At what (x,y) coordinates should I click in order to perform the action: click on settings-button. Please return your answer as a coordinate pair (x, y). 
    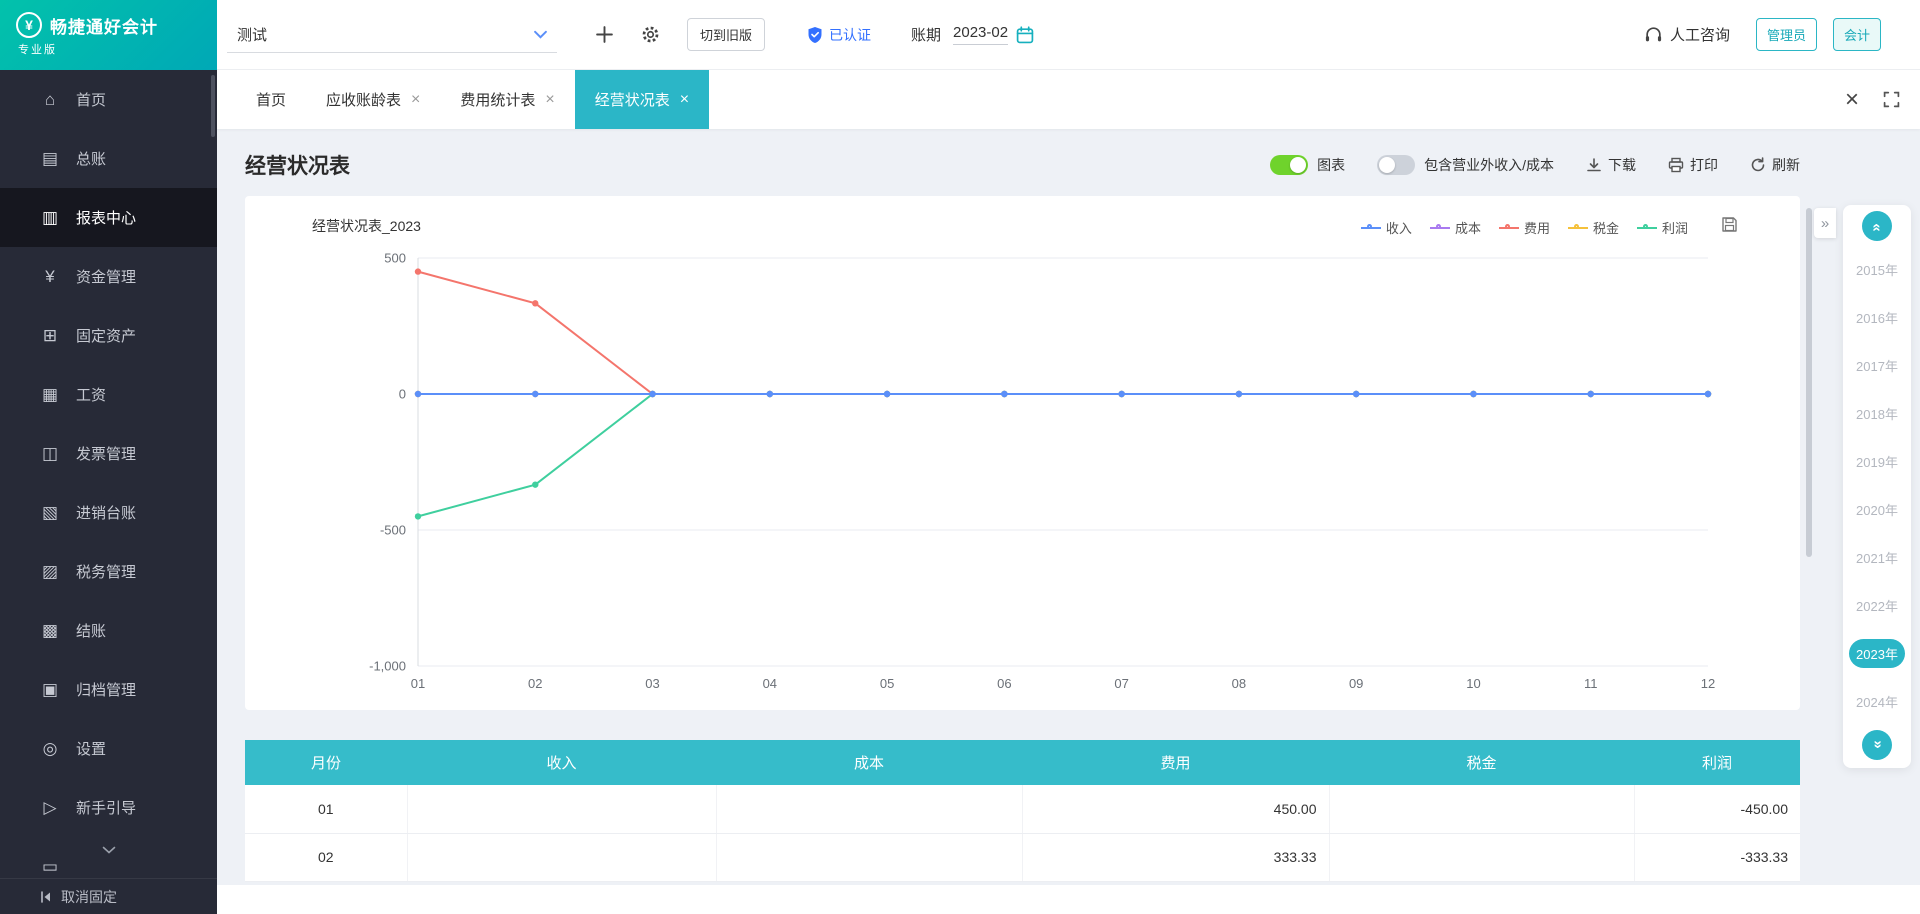
    Looking at the image, I should click on (650, 34).